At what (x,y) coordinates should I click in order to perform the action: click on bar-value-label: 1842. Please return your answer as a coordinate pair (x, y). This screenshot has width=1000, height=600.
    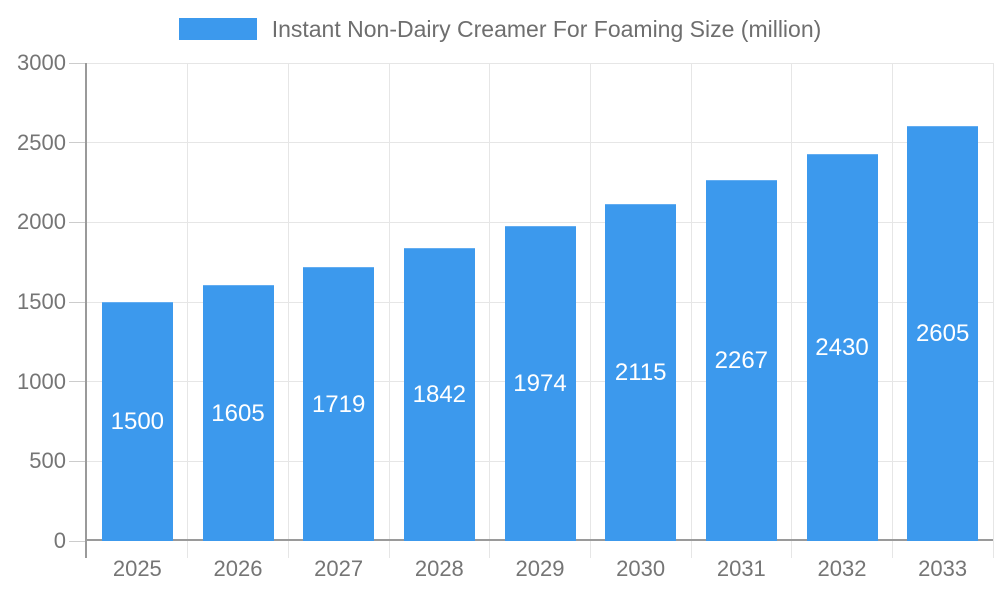
    Looking at the image, I should click on (439, 394).